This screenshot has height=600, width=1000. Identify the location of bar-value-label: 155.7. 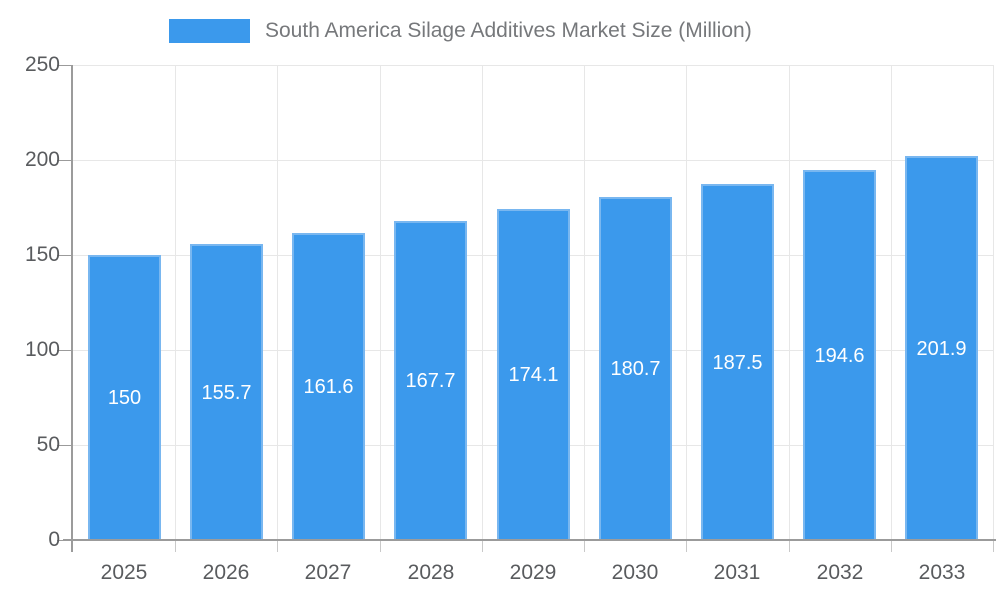
(226, 392).